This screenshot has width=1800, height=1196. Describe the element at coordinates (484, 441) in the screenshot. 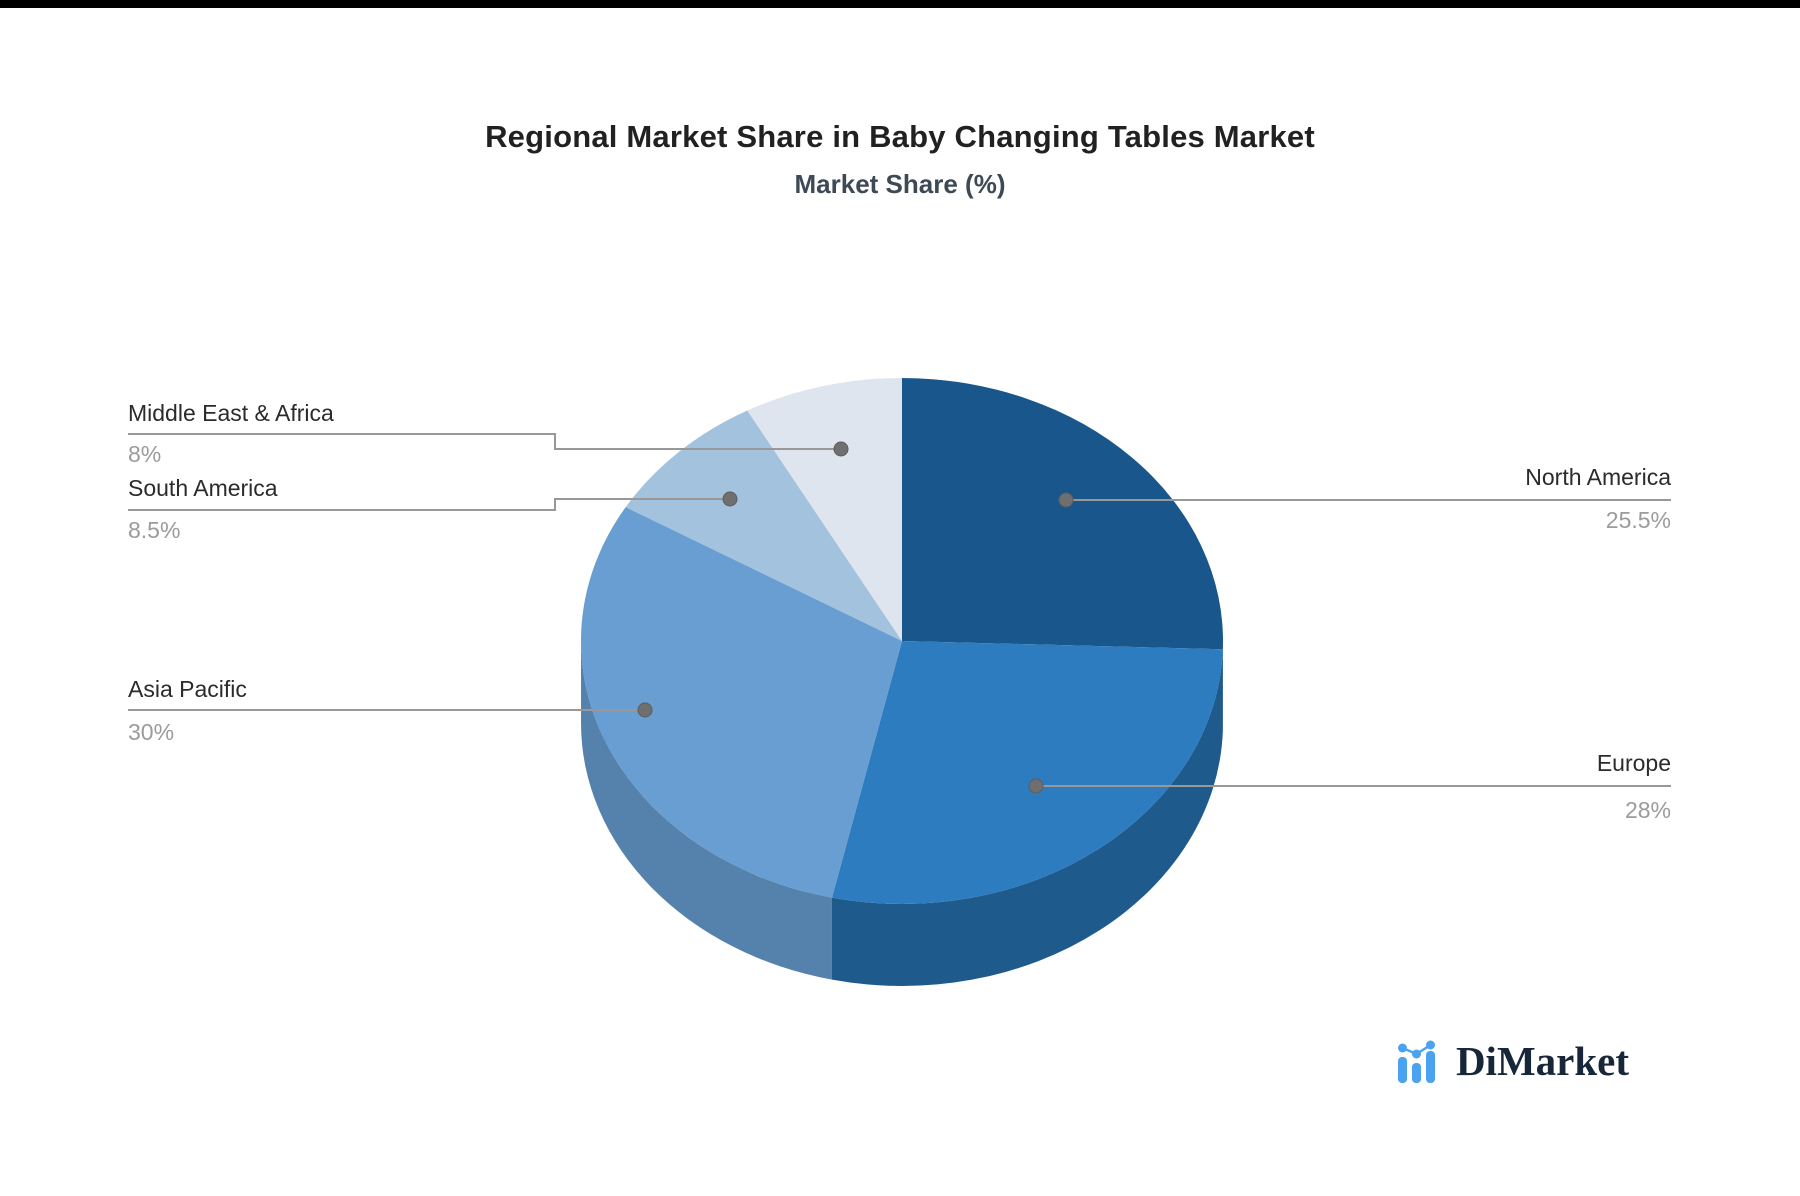

I see `callout-line-middle-east-africa` at that location.